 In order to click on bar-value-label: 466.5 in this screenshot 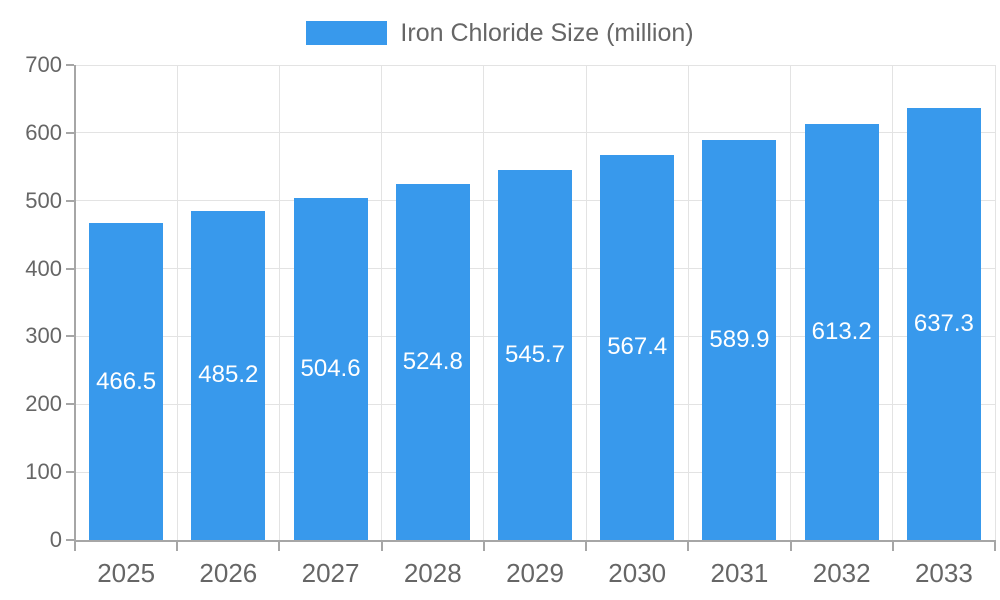, I will do `click(126, 381)`.